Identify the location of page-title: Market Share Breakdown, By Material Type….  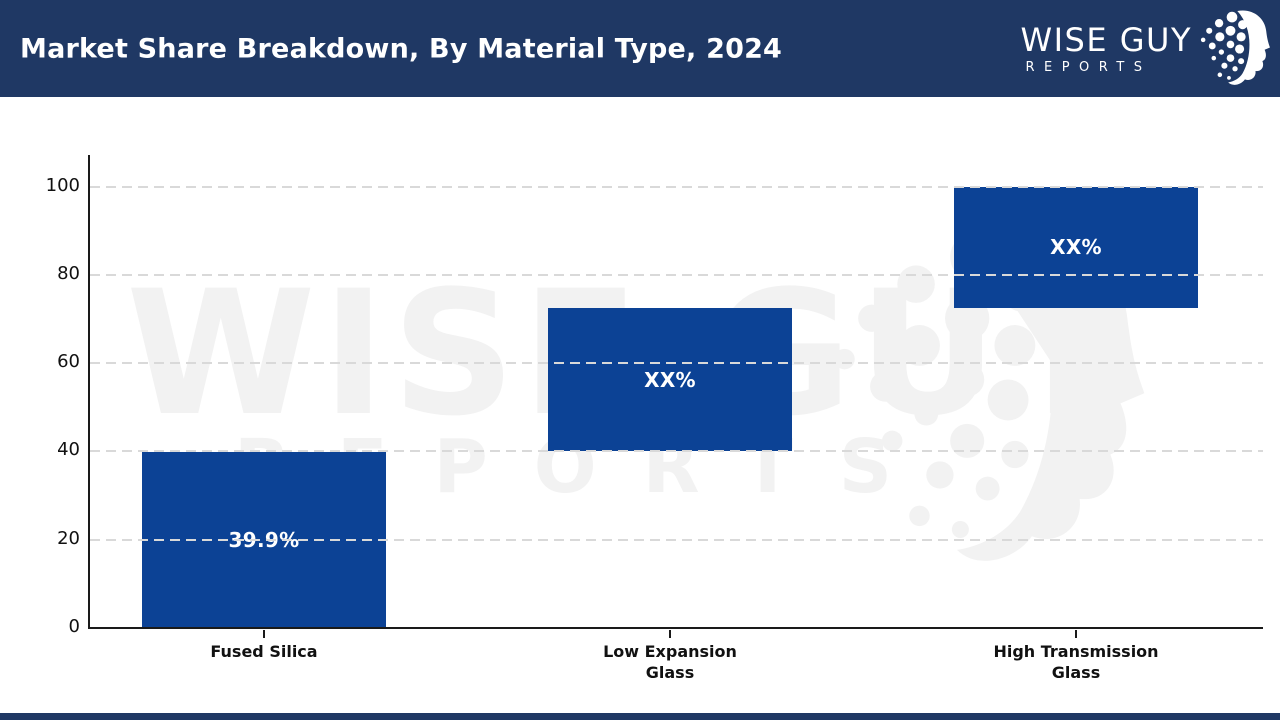
(401, 48).